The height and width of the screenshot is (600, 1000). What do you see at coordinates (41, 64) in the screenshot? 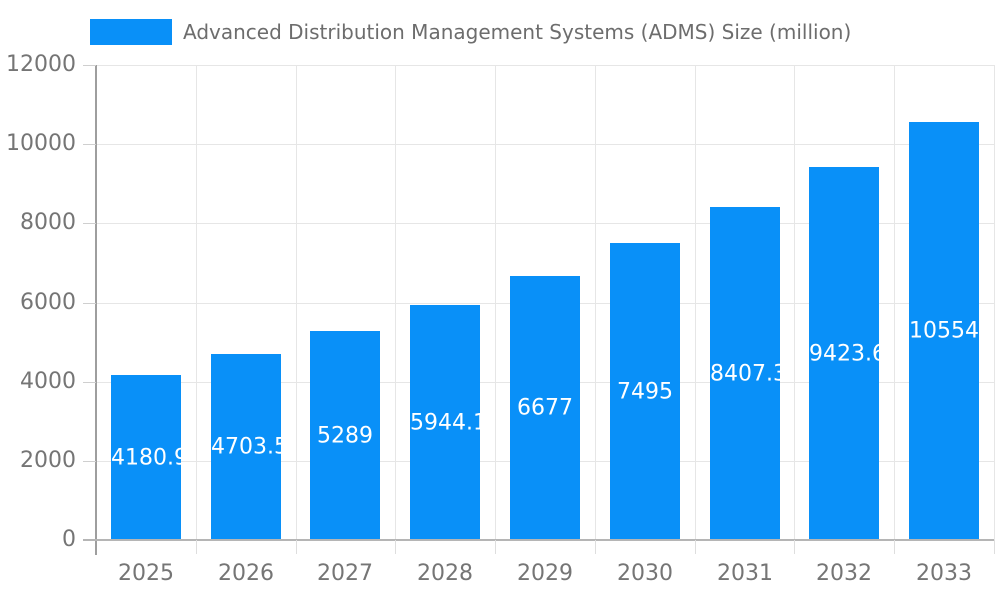
I see `y-axis-tick-label: 12000` at bounding box center [41, 64].